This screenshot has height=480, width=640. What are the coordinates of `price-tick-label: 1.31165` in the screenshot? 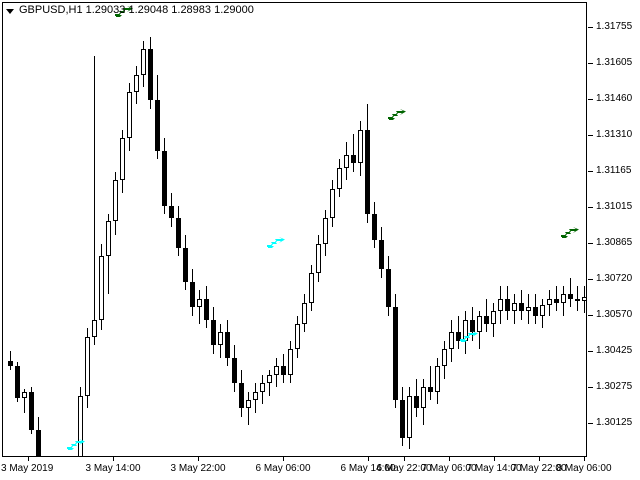 It's located at (614, 170).